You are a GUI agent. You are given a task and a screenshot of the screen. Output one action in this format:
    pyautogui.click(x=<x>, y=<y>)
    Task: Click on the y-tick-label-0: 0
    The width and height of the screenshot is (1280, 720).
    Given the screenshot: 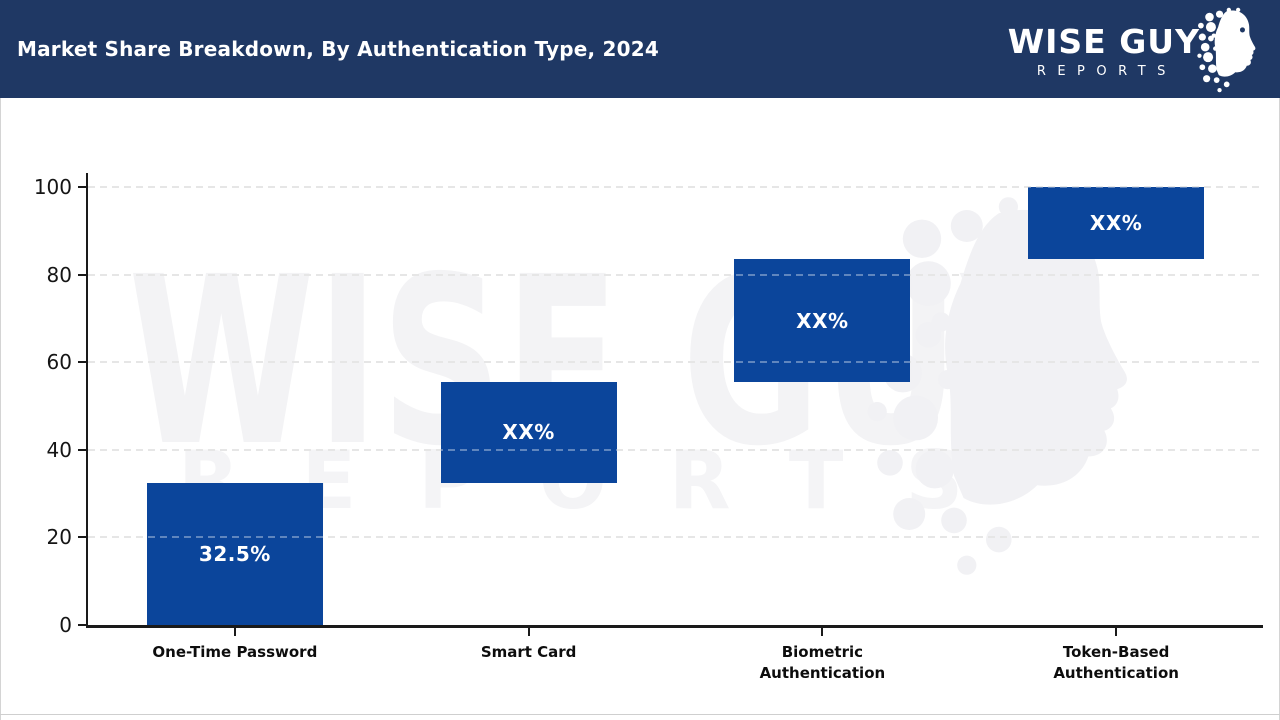 What is the action you would take?
    pyautogui.click(x=65, y=625)
    